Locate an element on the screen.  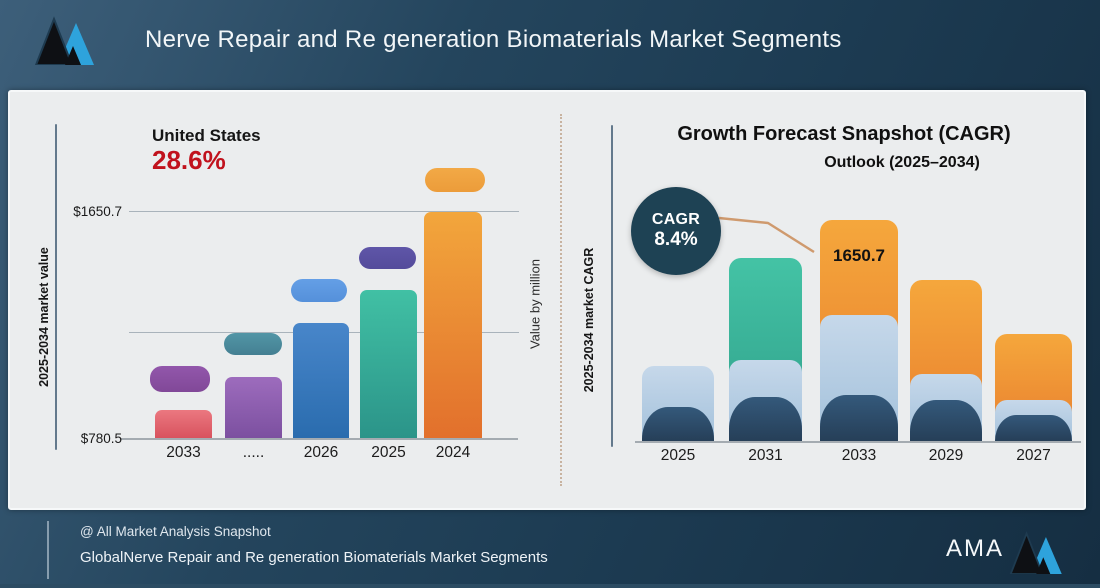
left-x-axis-line is located at coordinates (319, 439).